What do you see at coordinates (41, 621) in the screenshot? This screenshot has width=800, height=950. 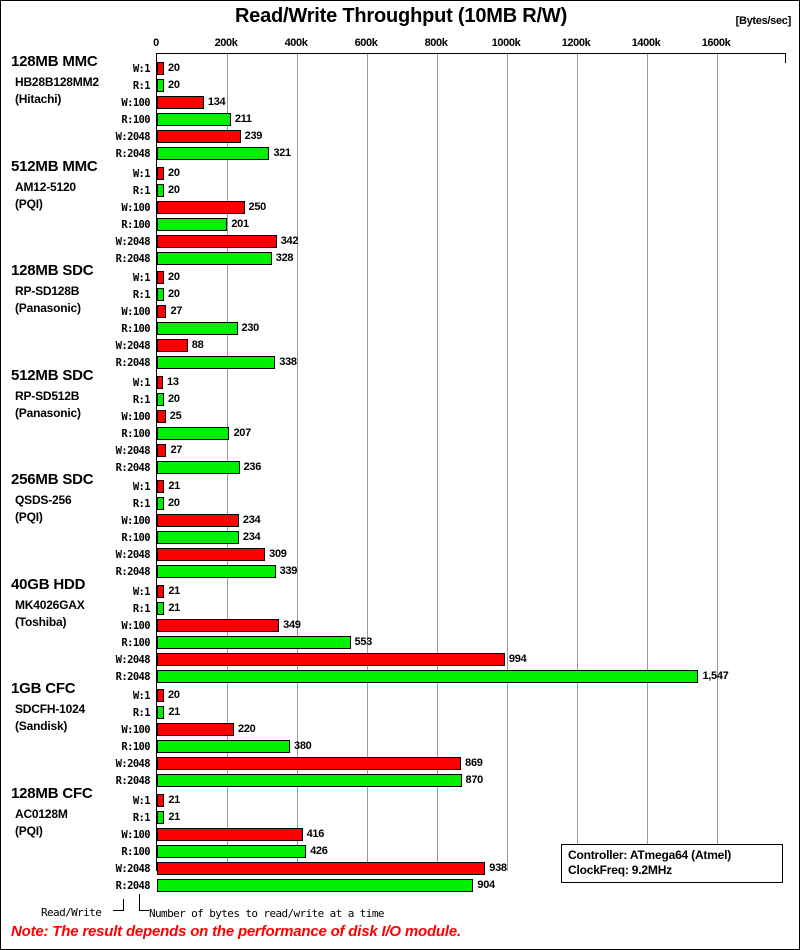 I see `group-vendor: (Toshiba)` at bounding box center [41, 621].